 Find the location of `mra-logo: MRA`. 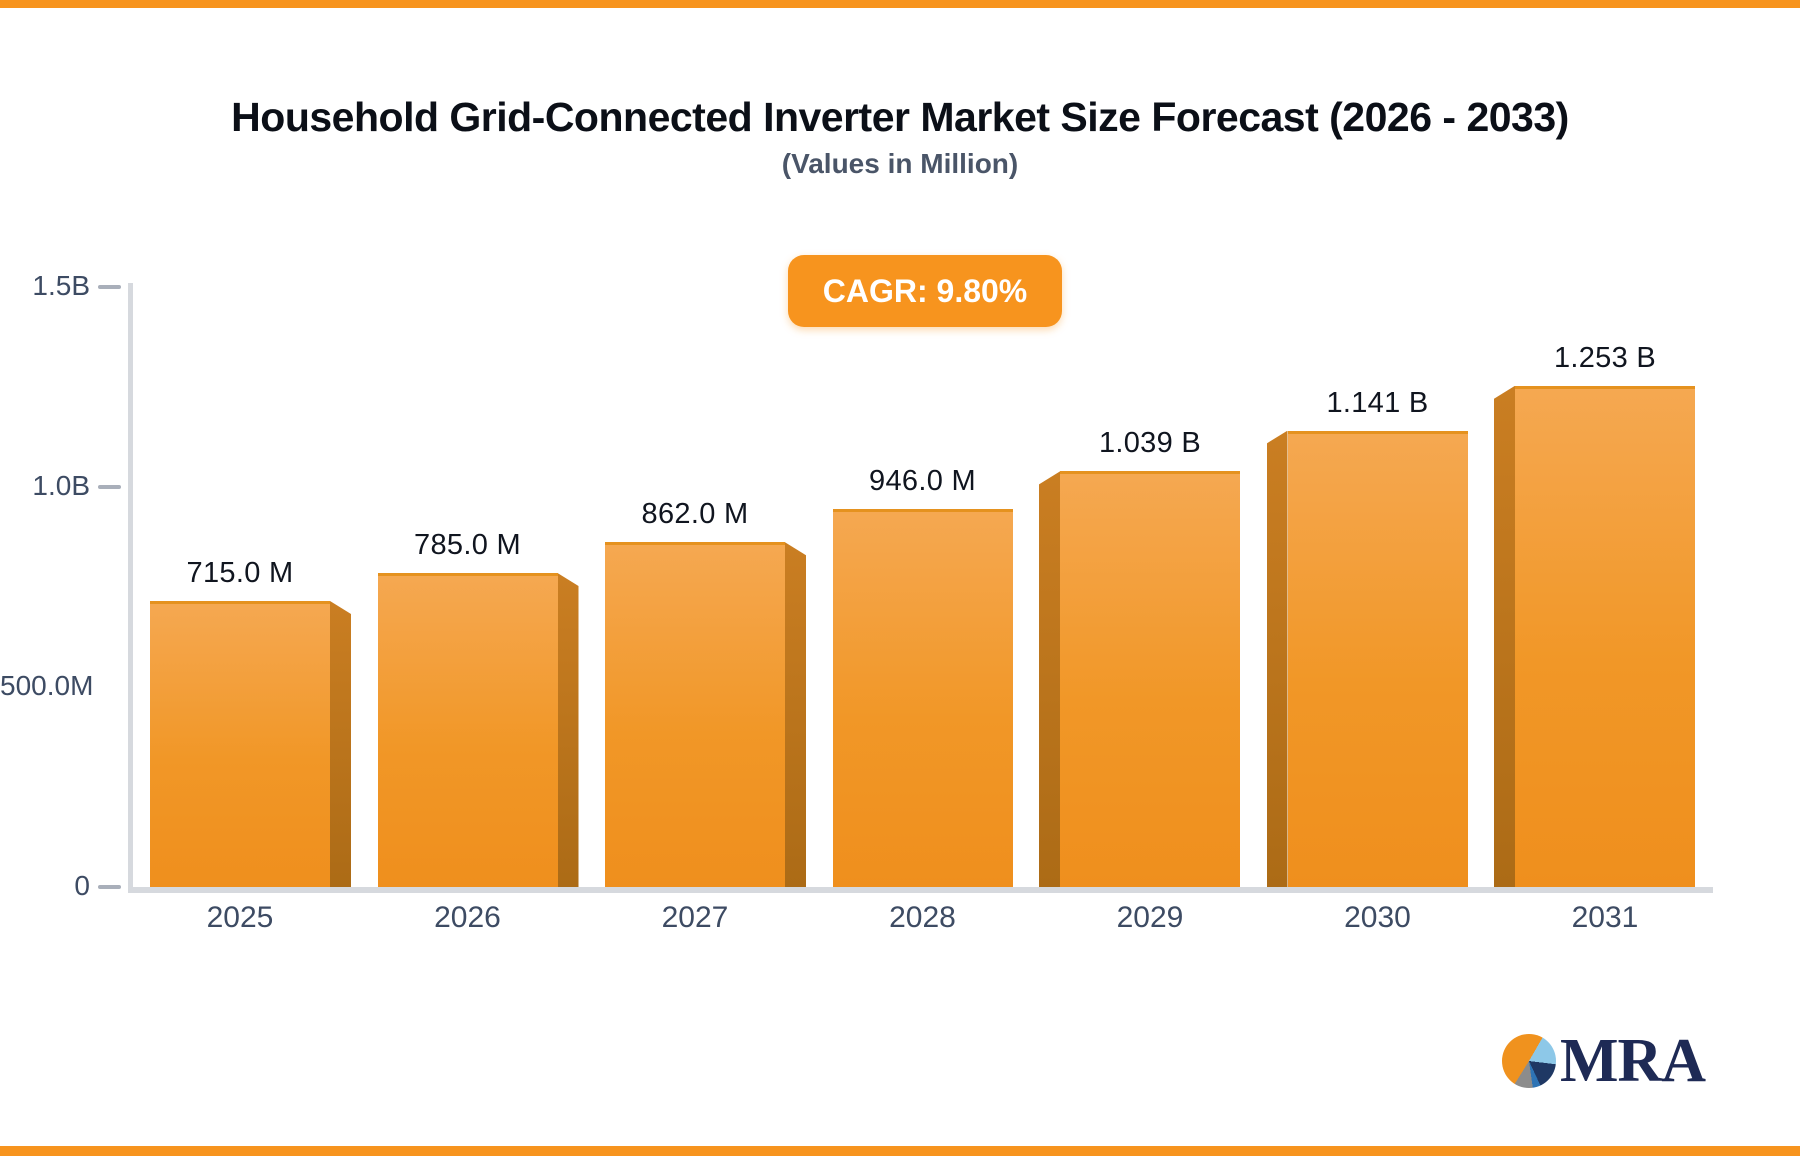

mra-logo: MRA is located at coordinates (1604, 1061).